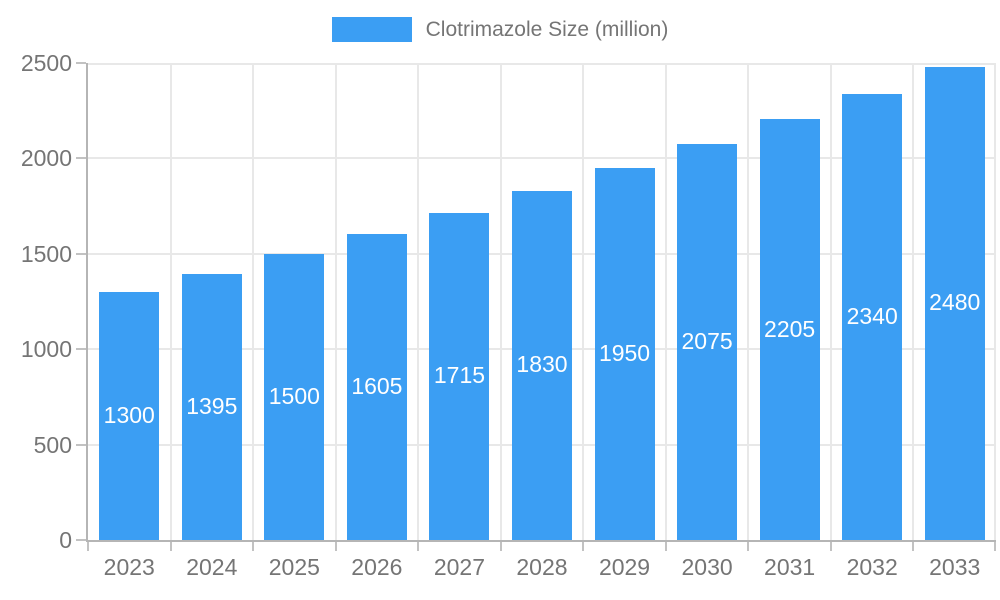 Image resolution: width=1000 pixels, height=600 pixels. I want to click on bar-value-label: 2480, so click(955, 302).